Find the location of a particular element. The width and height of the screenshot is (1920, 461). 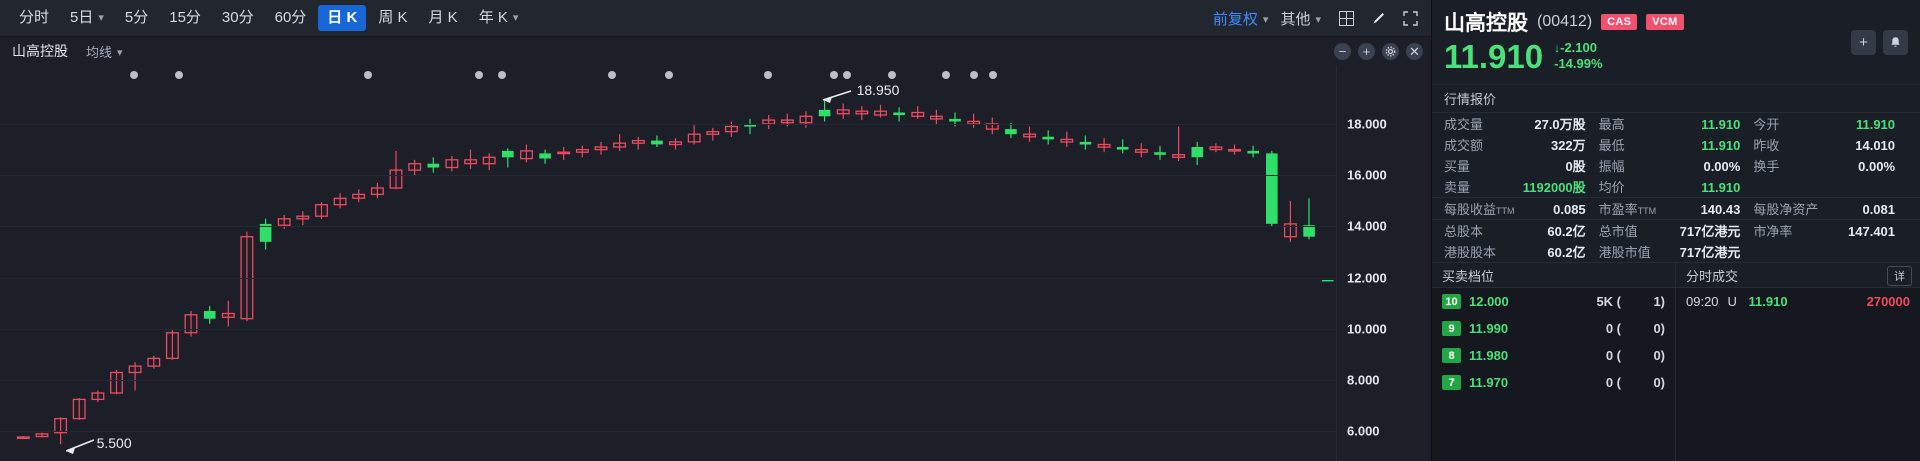

grid-icon is located at coordinates (1346, 19).